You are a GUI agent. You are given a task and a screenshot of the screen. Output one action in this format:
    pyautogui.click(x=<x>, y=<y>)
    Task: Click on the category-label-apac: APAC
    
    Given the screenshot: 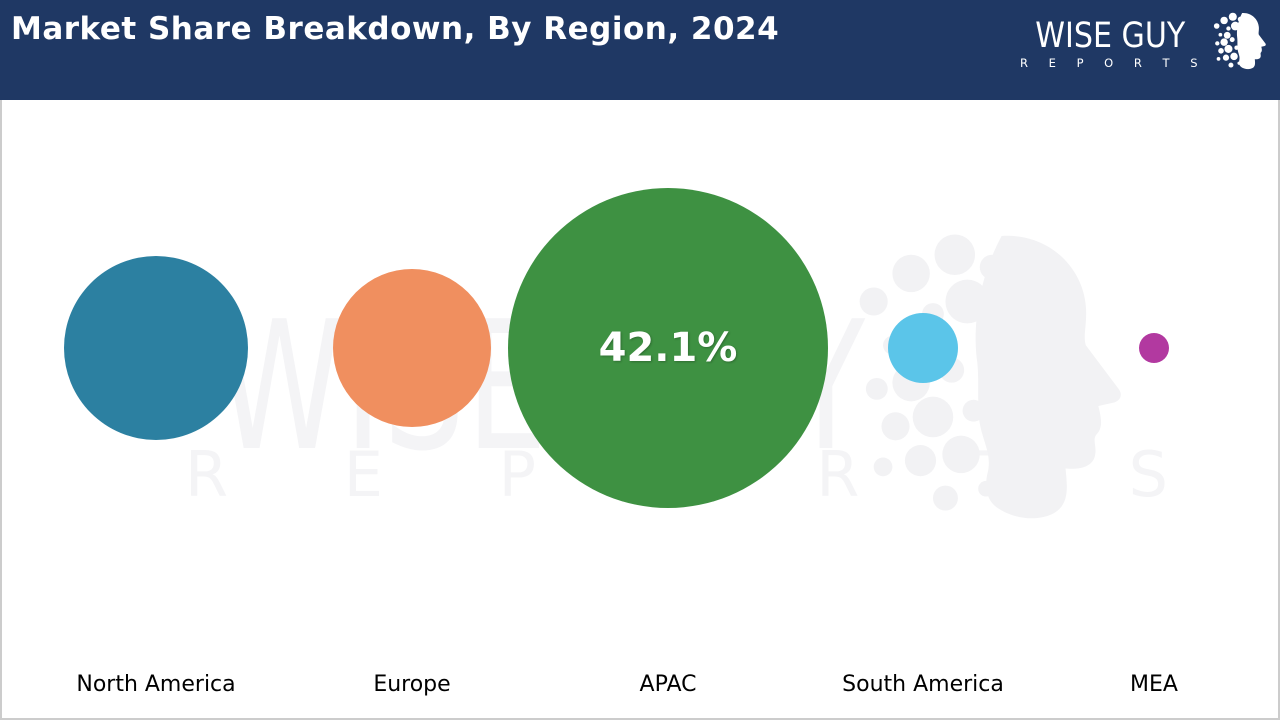 What is the action you would take?
    pyautogui.click(x=668, y=684)
    